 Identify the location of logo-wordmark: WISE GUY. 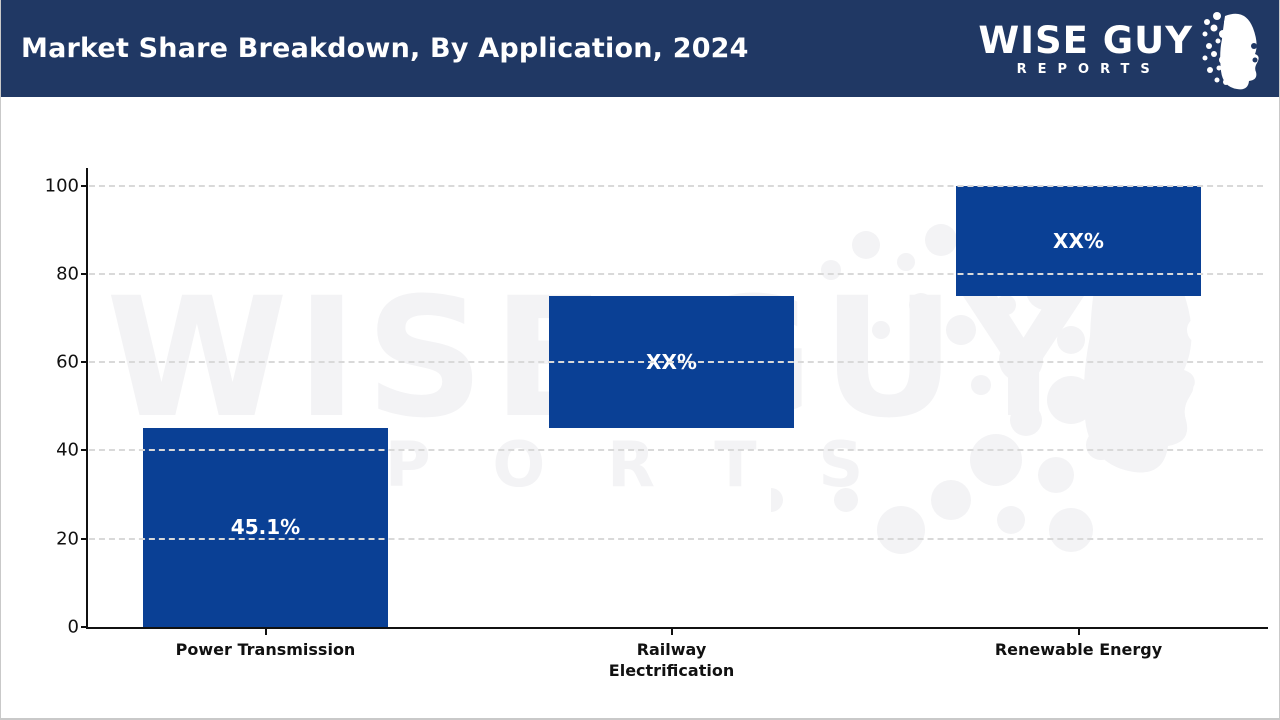
(1085, 40).